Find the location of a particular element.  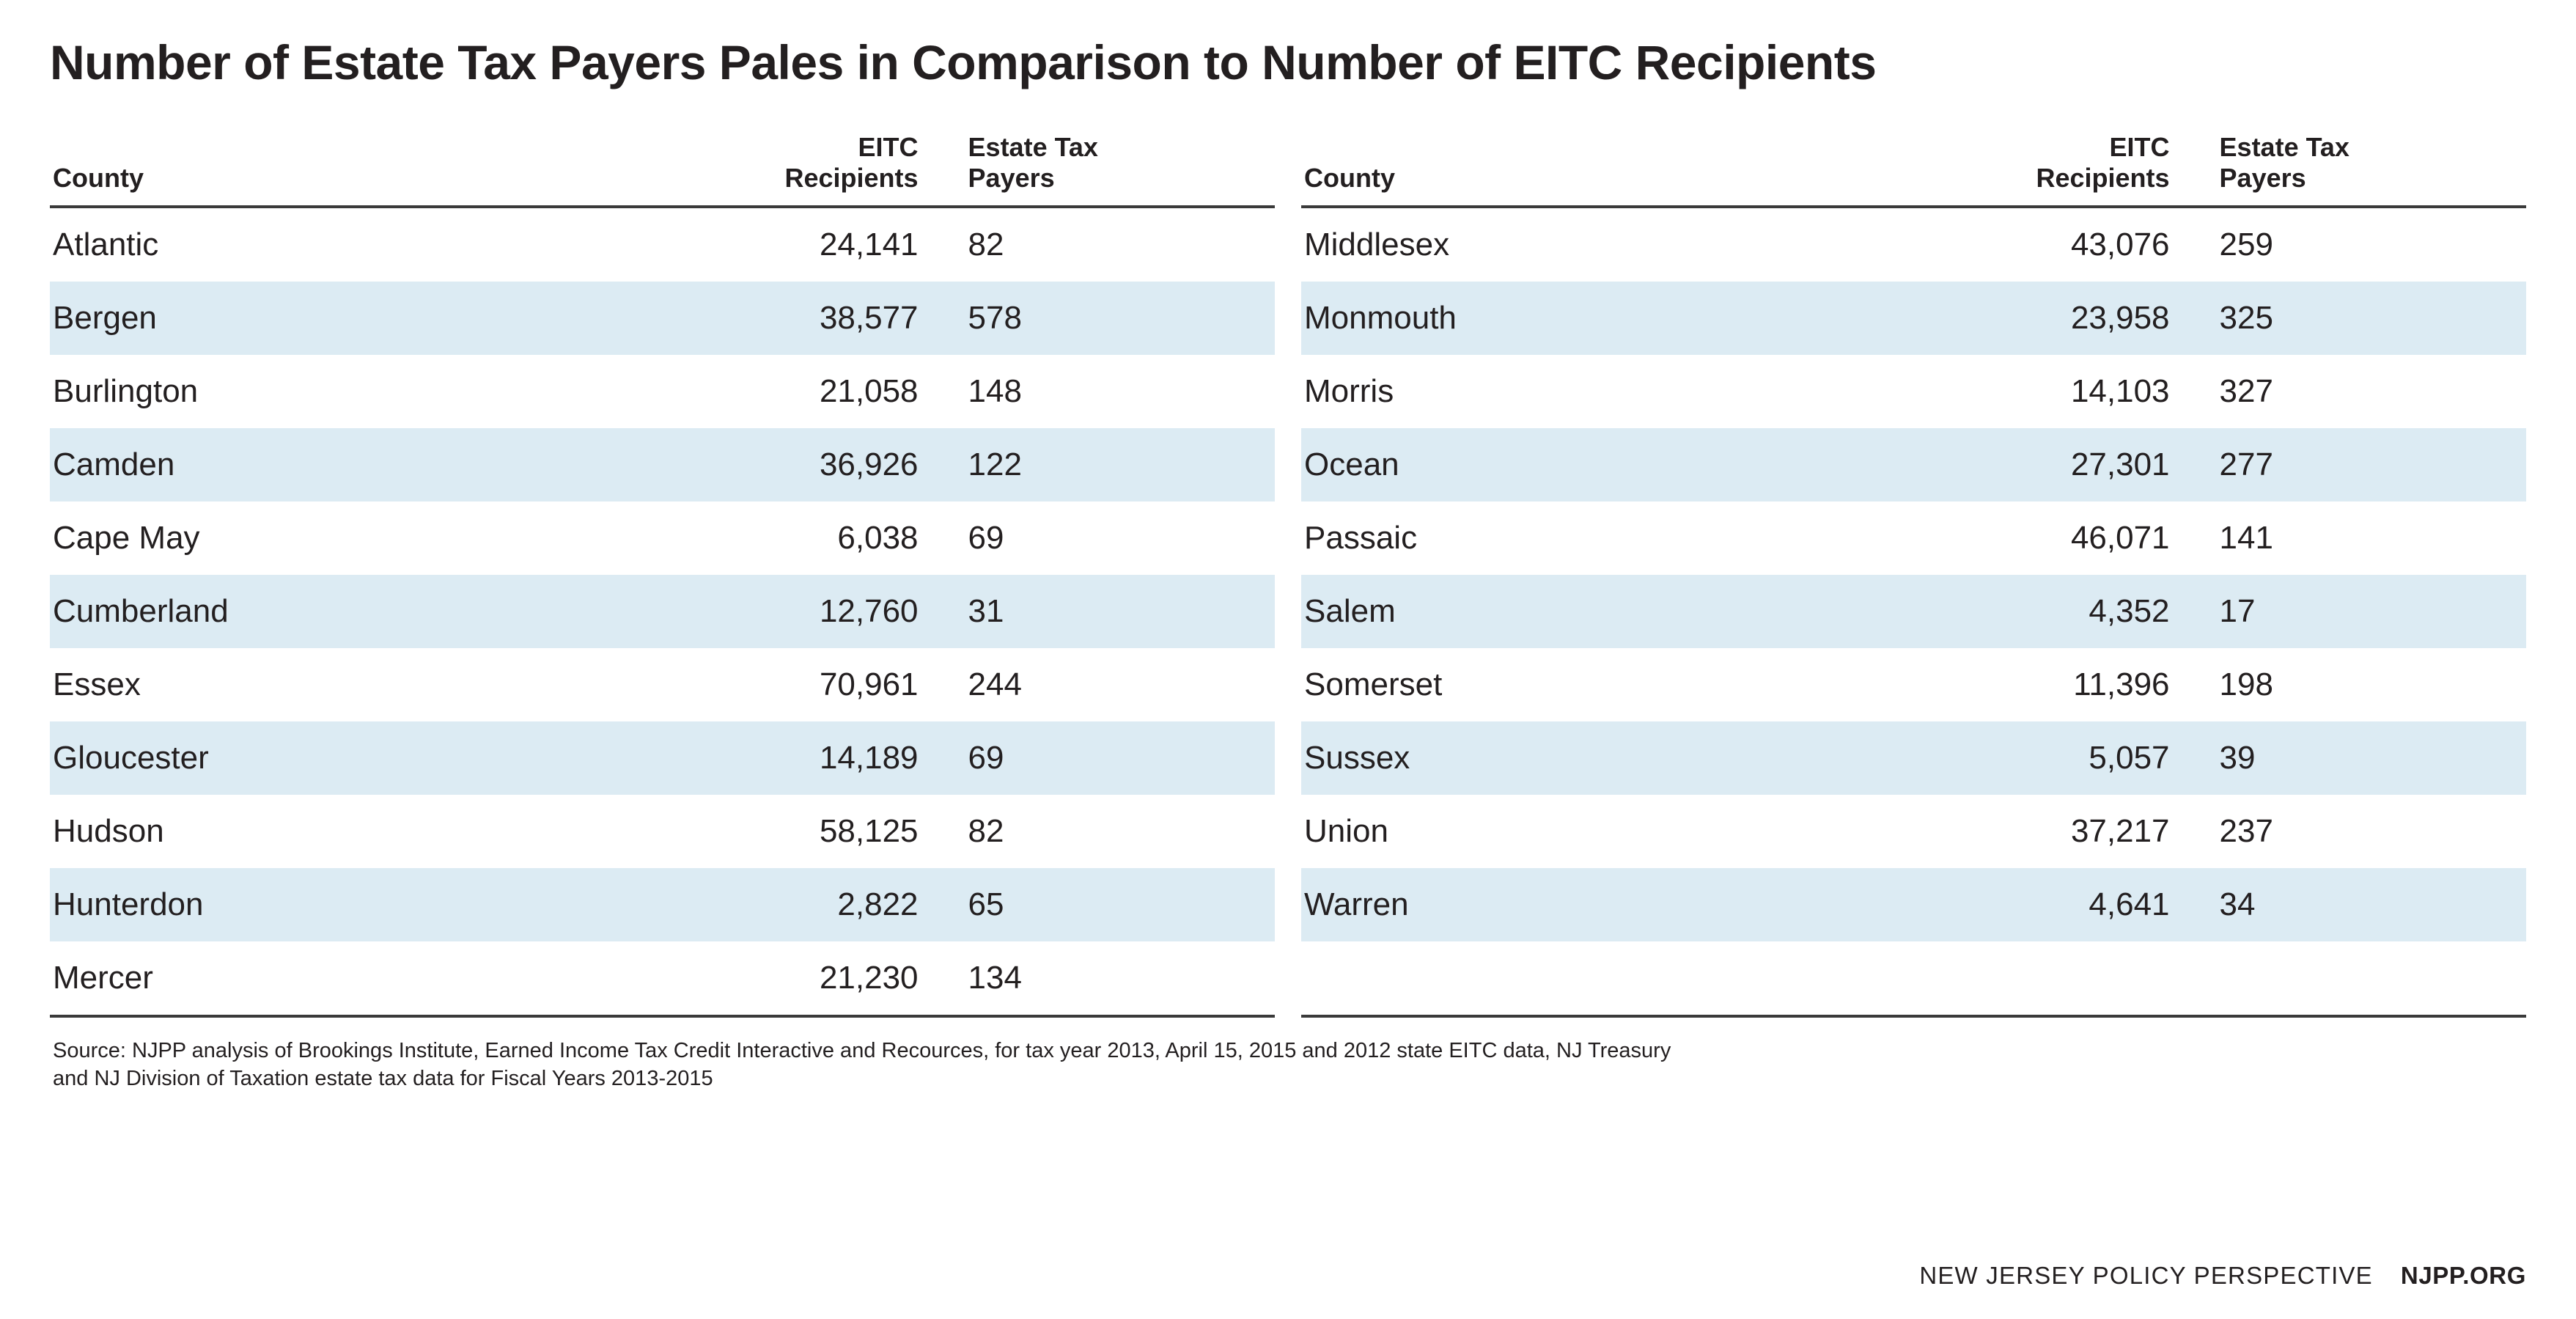

cell-eitc-recipients: 58,125 is located at coordinates (869, 831).